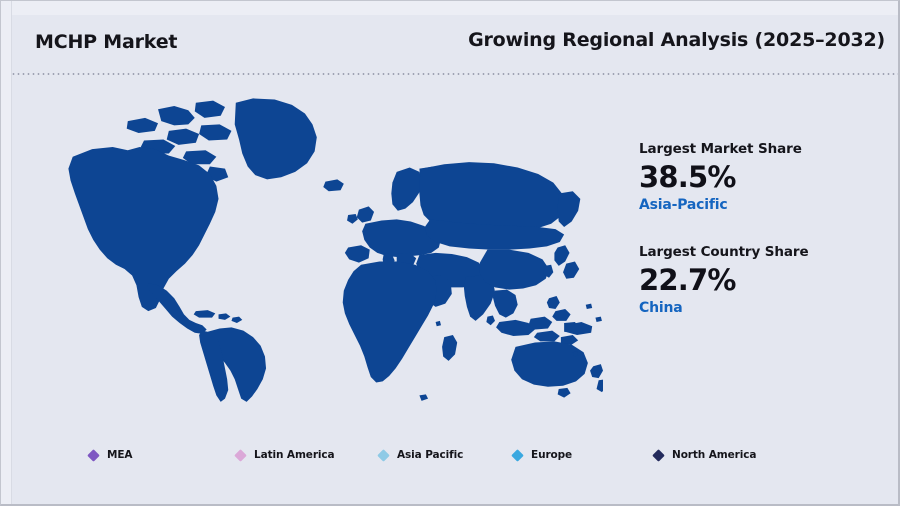  I want to click on left-gutter, so click(6, 252).